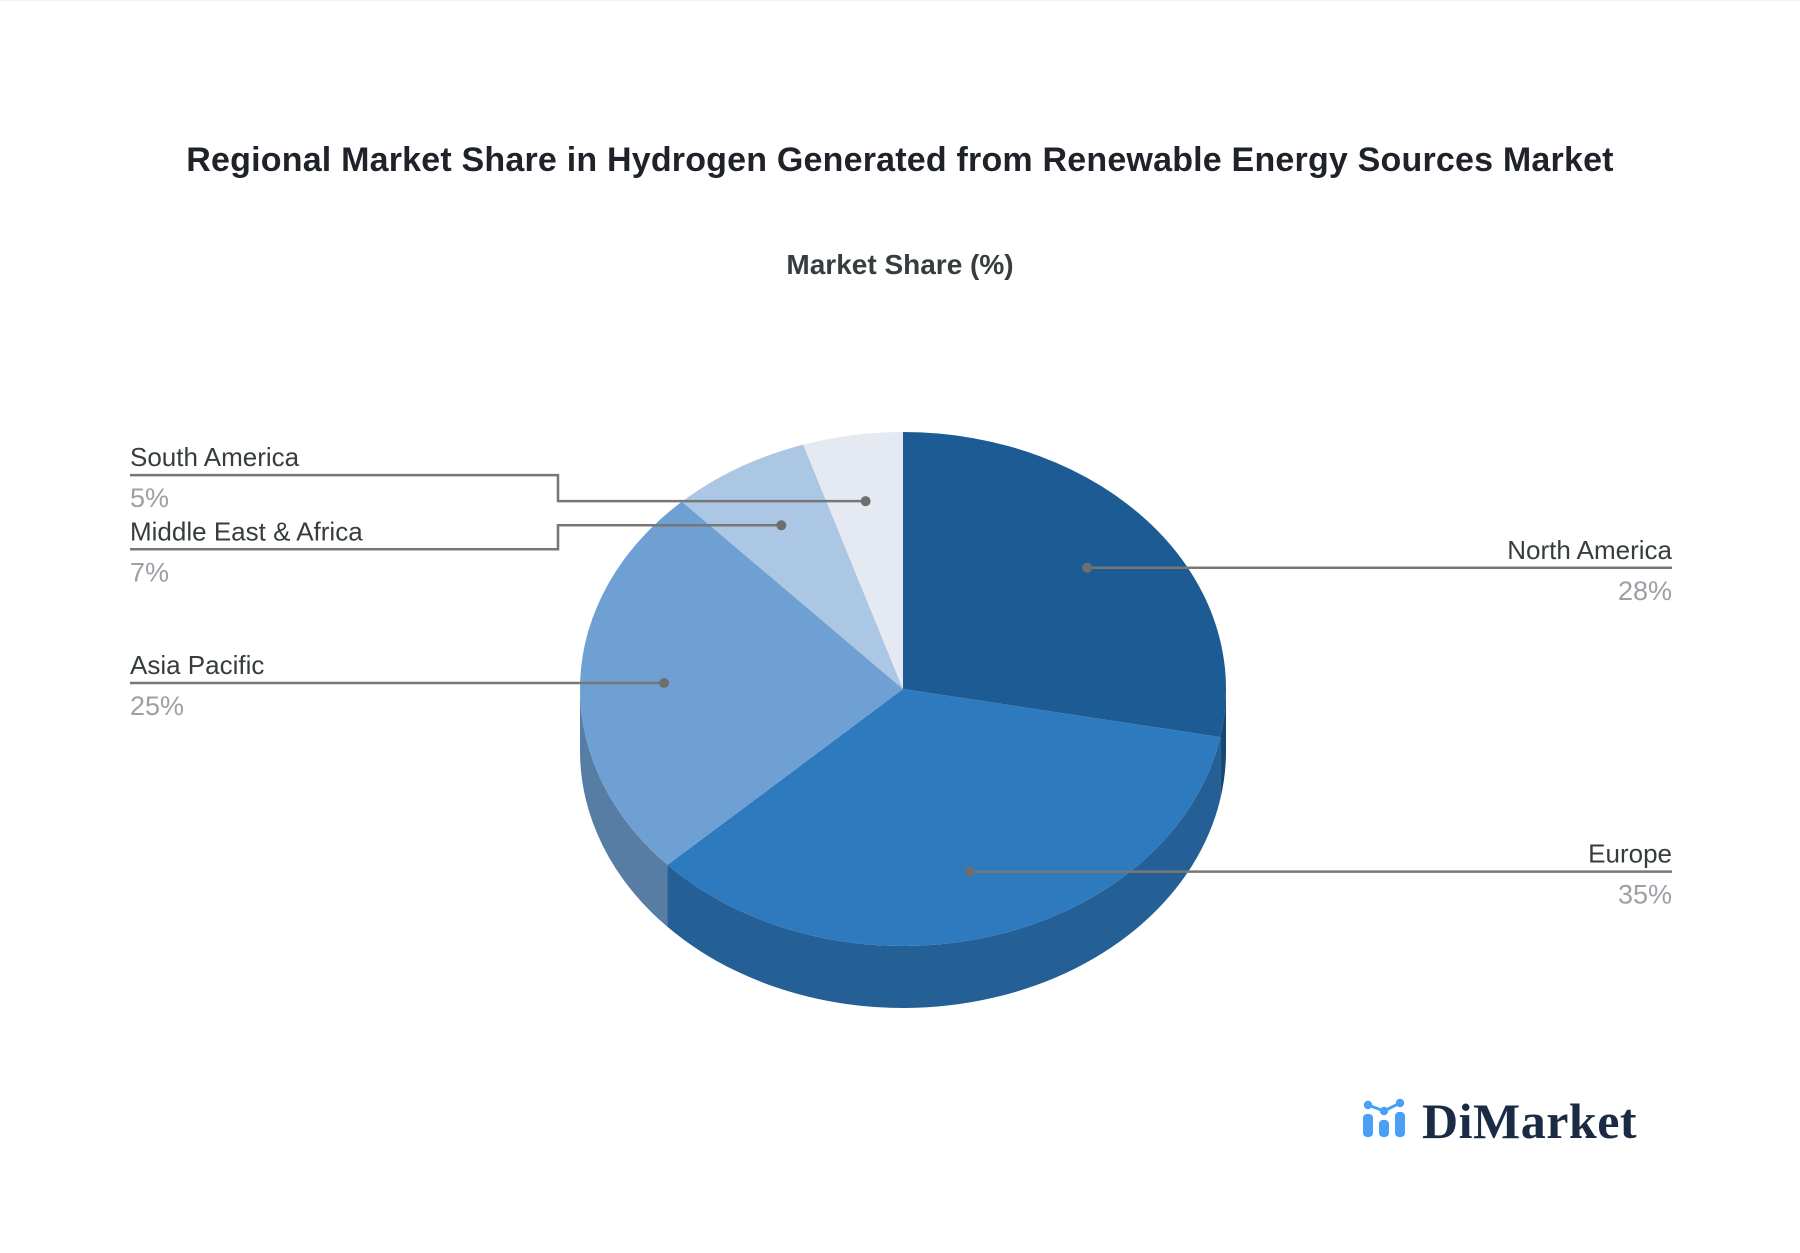 The width and height of the screenshot is (1800, 1253). Describe the element at coordinates (865, 501) in the screenshot. I see `leader-dot-south-america` at that location.